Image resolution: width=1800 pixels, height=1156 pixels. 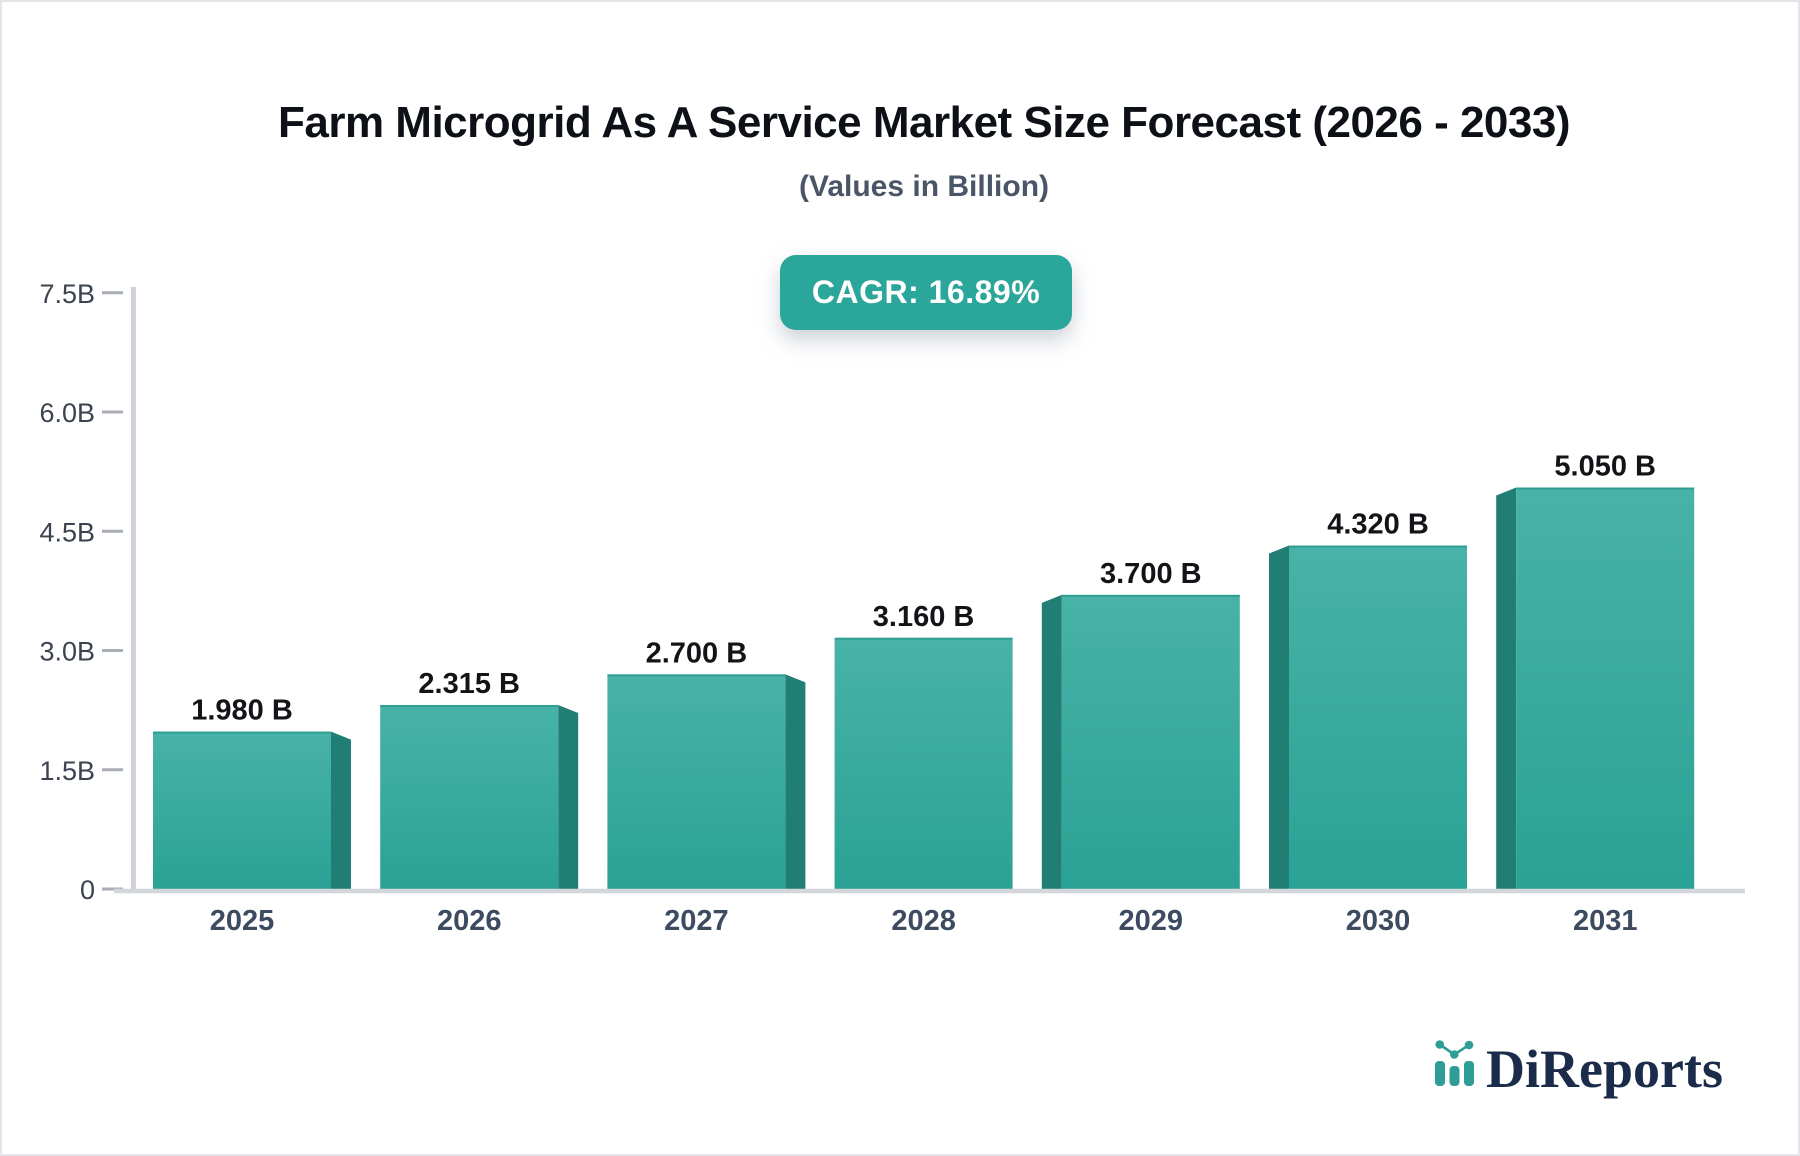 What do you see at coordinates (1604, 1069) in the screenshot?
I see `direports-logo-text: DiReports` at bounding box center [1604, 1069].